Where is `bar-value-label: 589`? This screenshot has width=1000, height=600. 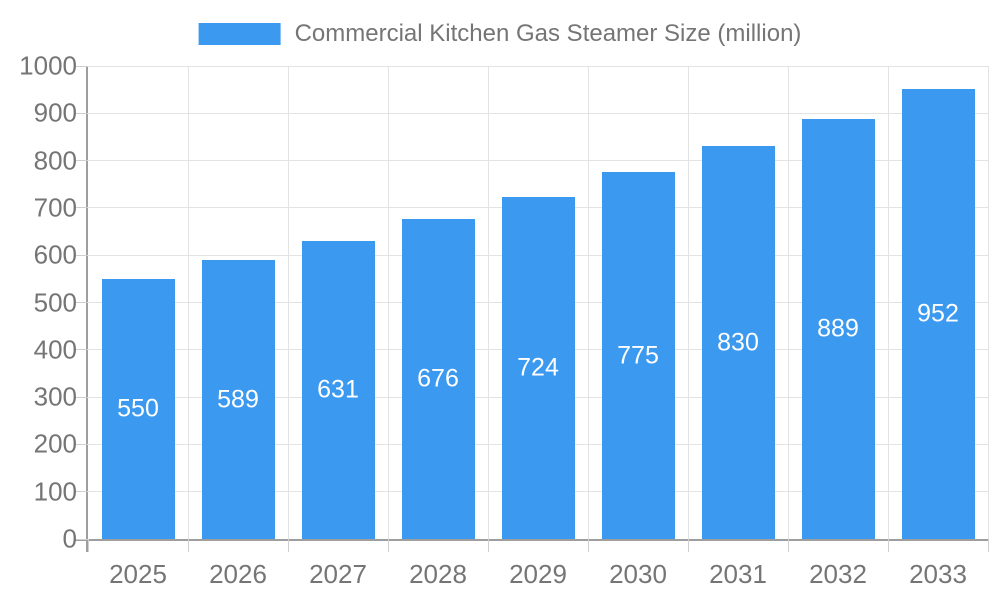 bar-value-label: 589 is located at coordinates (238, 399).